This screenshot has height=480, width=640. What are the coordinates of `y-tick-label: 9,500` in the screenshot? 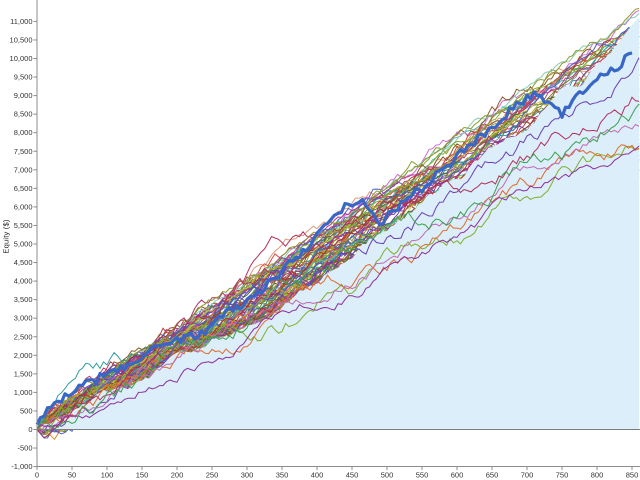 It's located at (23, 77).